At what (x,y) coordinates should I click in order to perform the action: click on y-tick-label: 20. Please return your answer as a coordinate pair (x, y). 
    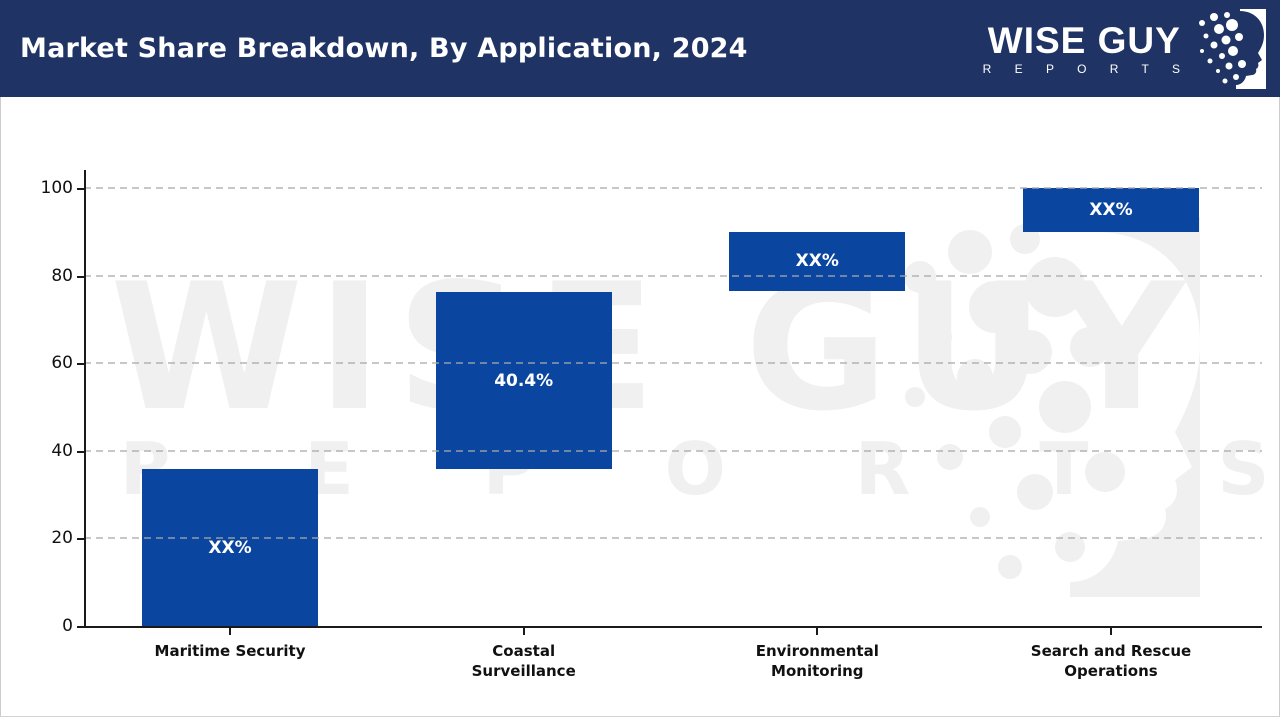
    Looking at the image, I should click on (62, 538).